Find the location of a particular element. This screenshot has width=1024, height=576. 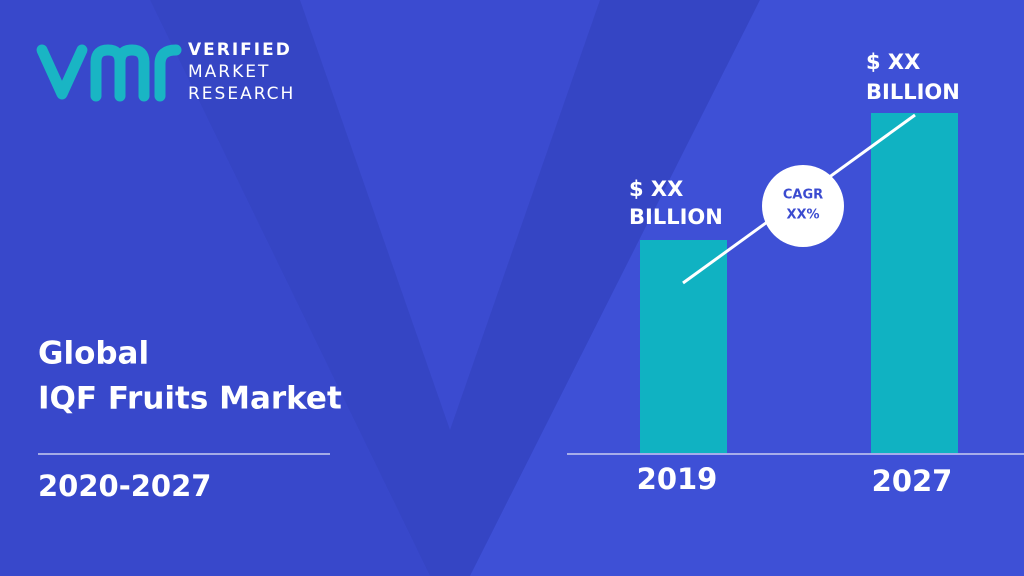

cagr-text: CAGR is located at coordinates (803, 195).